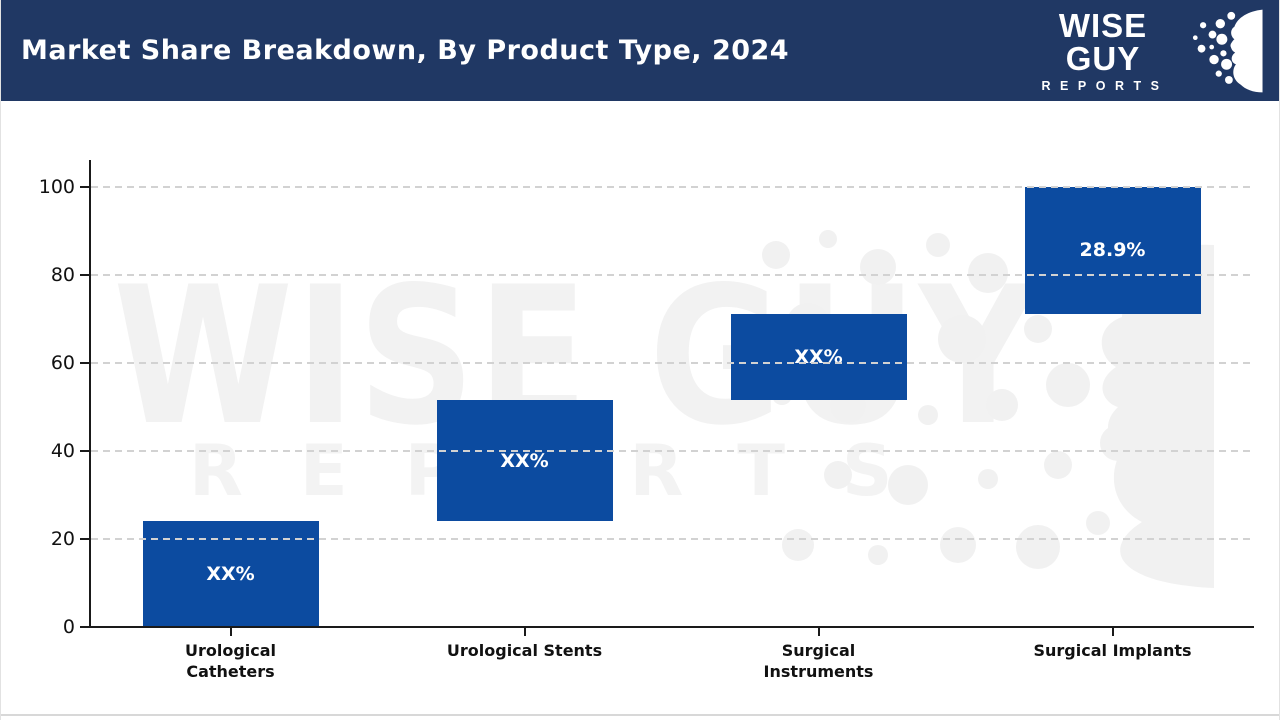 Image resolution: width=1280 pixels, height=720 pixels. I want to click on logo-text: WISE GUY REPORTS, so click(1103, 51).